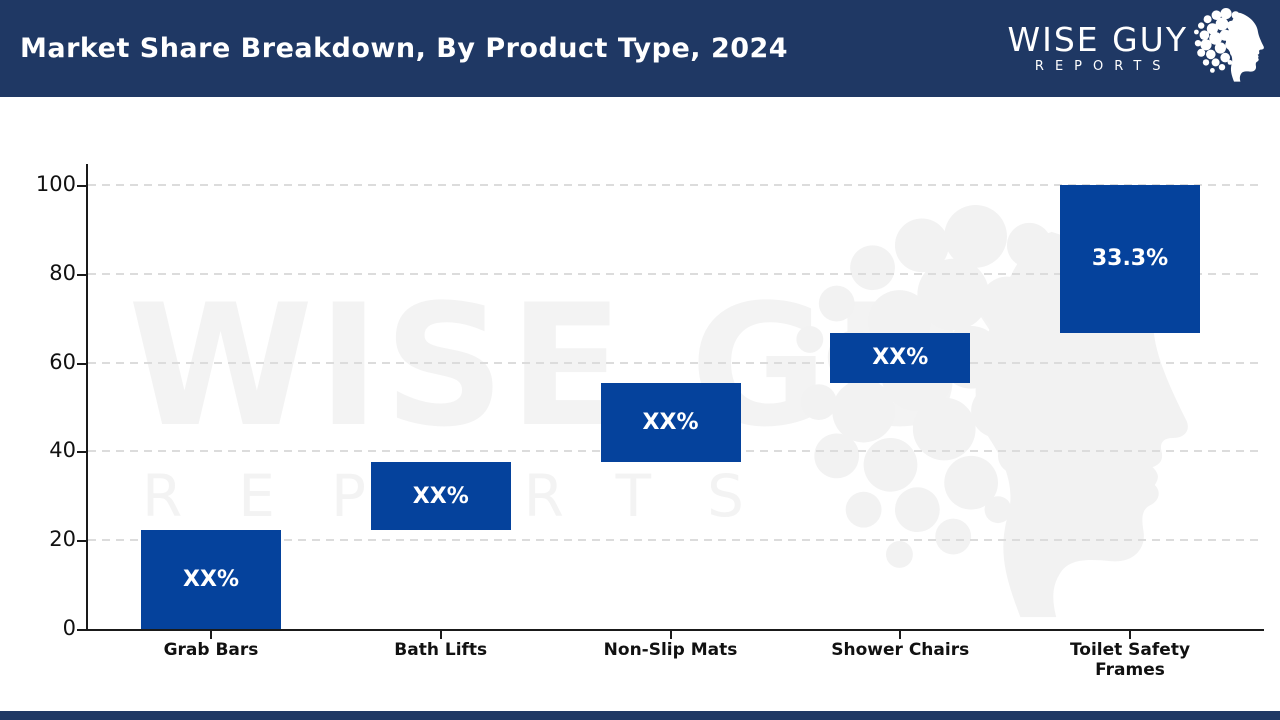  Describe the element at coordinates (1103, 67) in the screenshot. I see `logo-wordmark-line2: REPORTS` at that location.